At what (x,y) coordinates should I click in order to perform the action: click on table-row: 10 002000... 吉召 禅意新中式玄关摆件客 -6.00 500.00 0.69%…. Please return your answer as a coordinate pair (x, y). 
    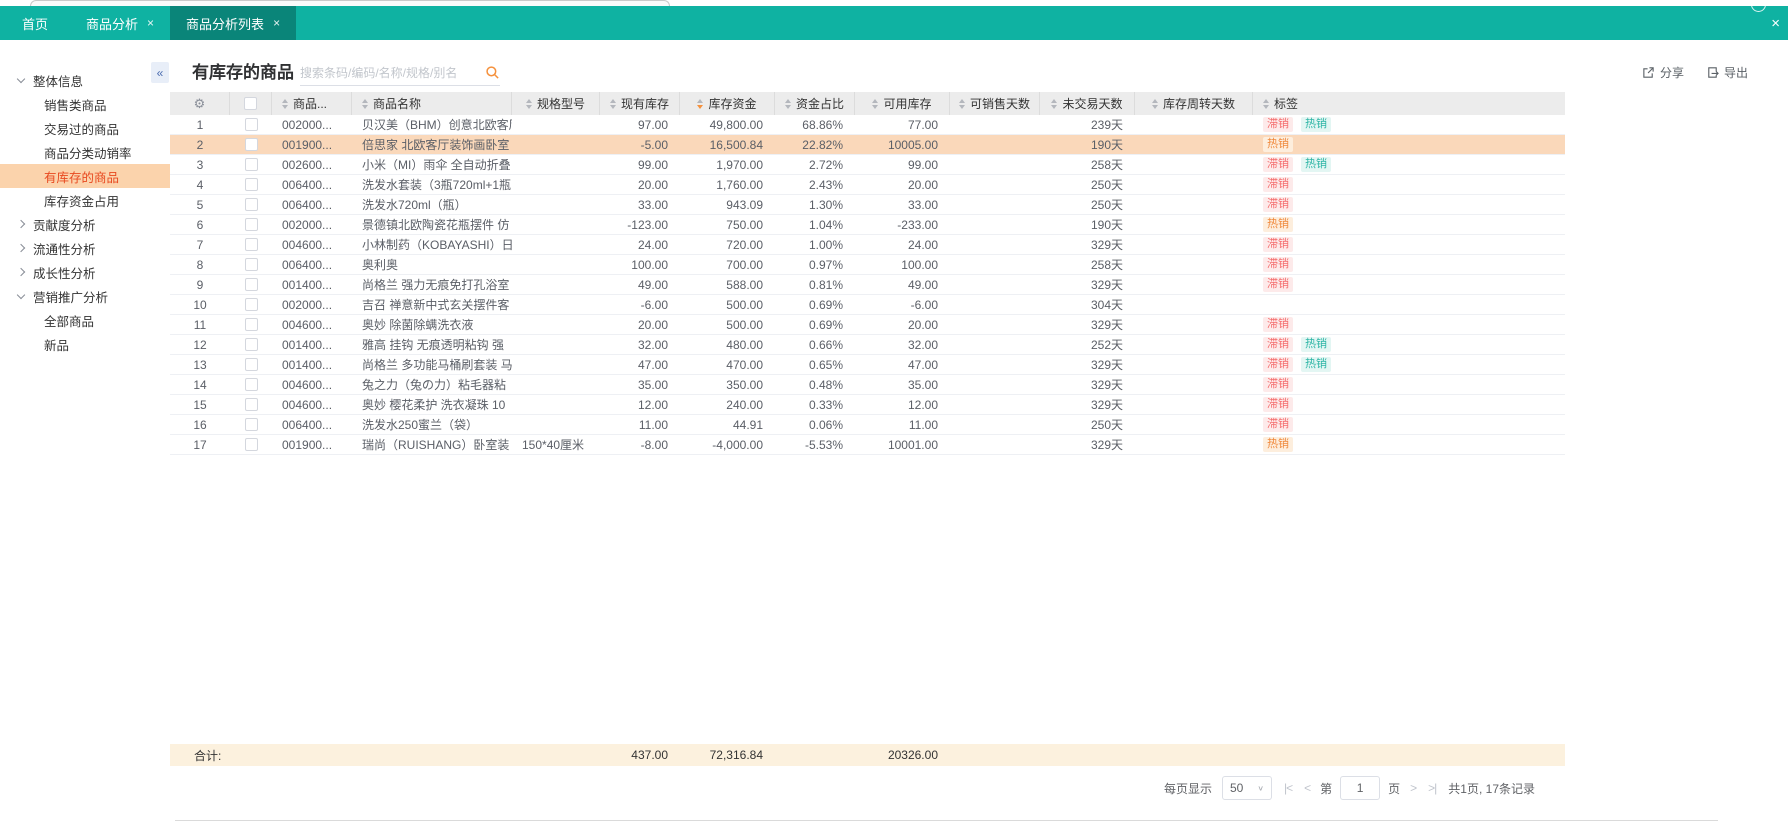
    Looking at the image, I should click on (867, 305).